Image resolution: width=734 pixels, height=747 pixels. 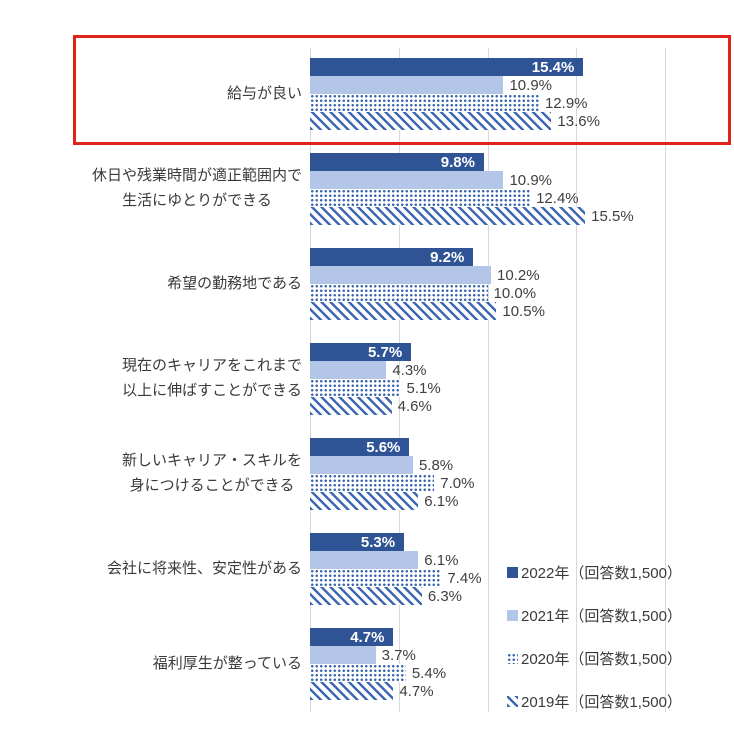 I want to click on category-label-text: 休日や残業時間が適正範囲内で 生活にゆとりができる, so click(x=196, y=188).